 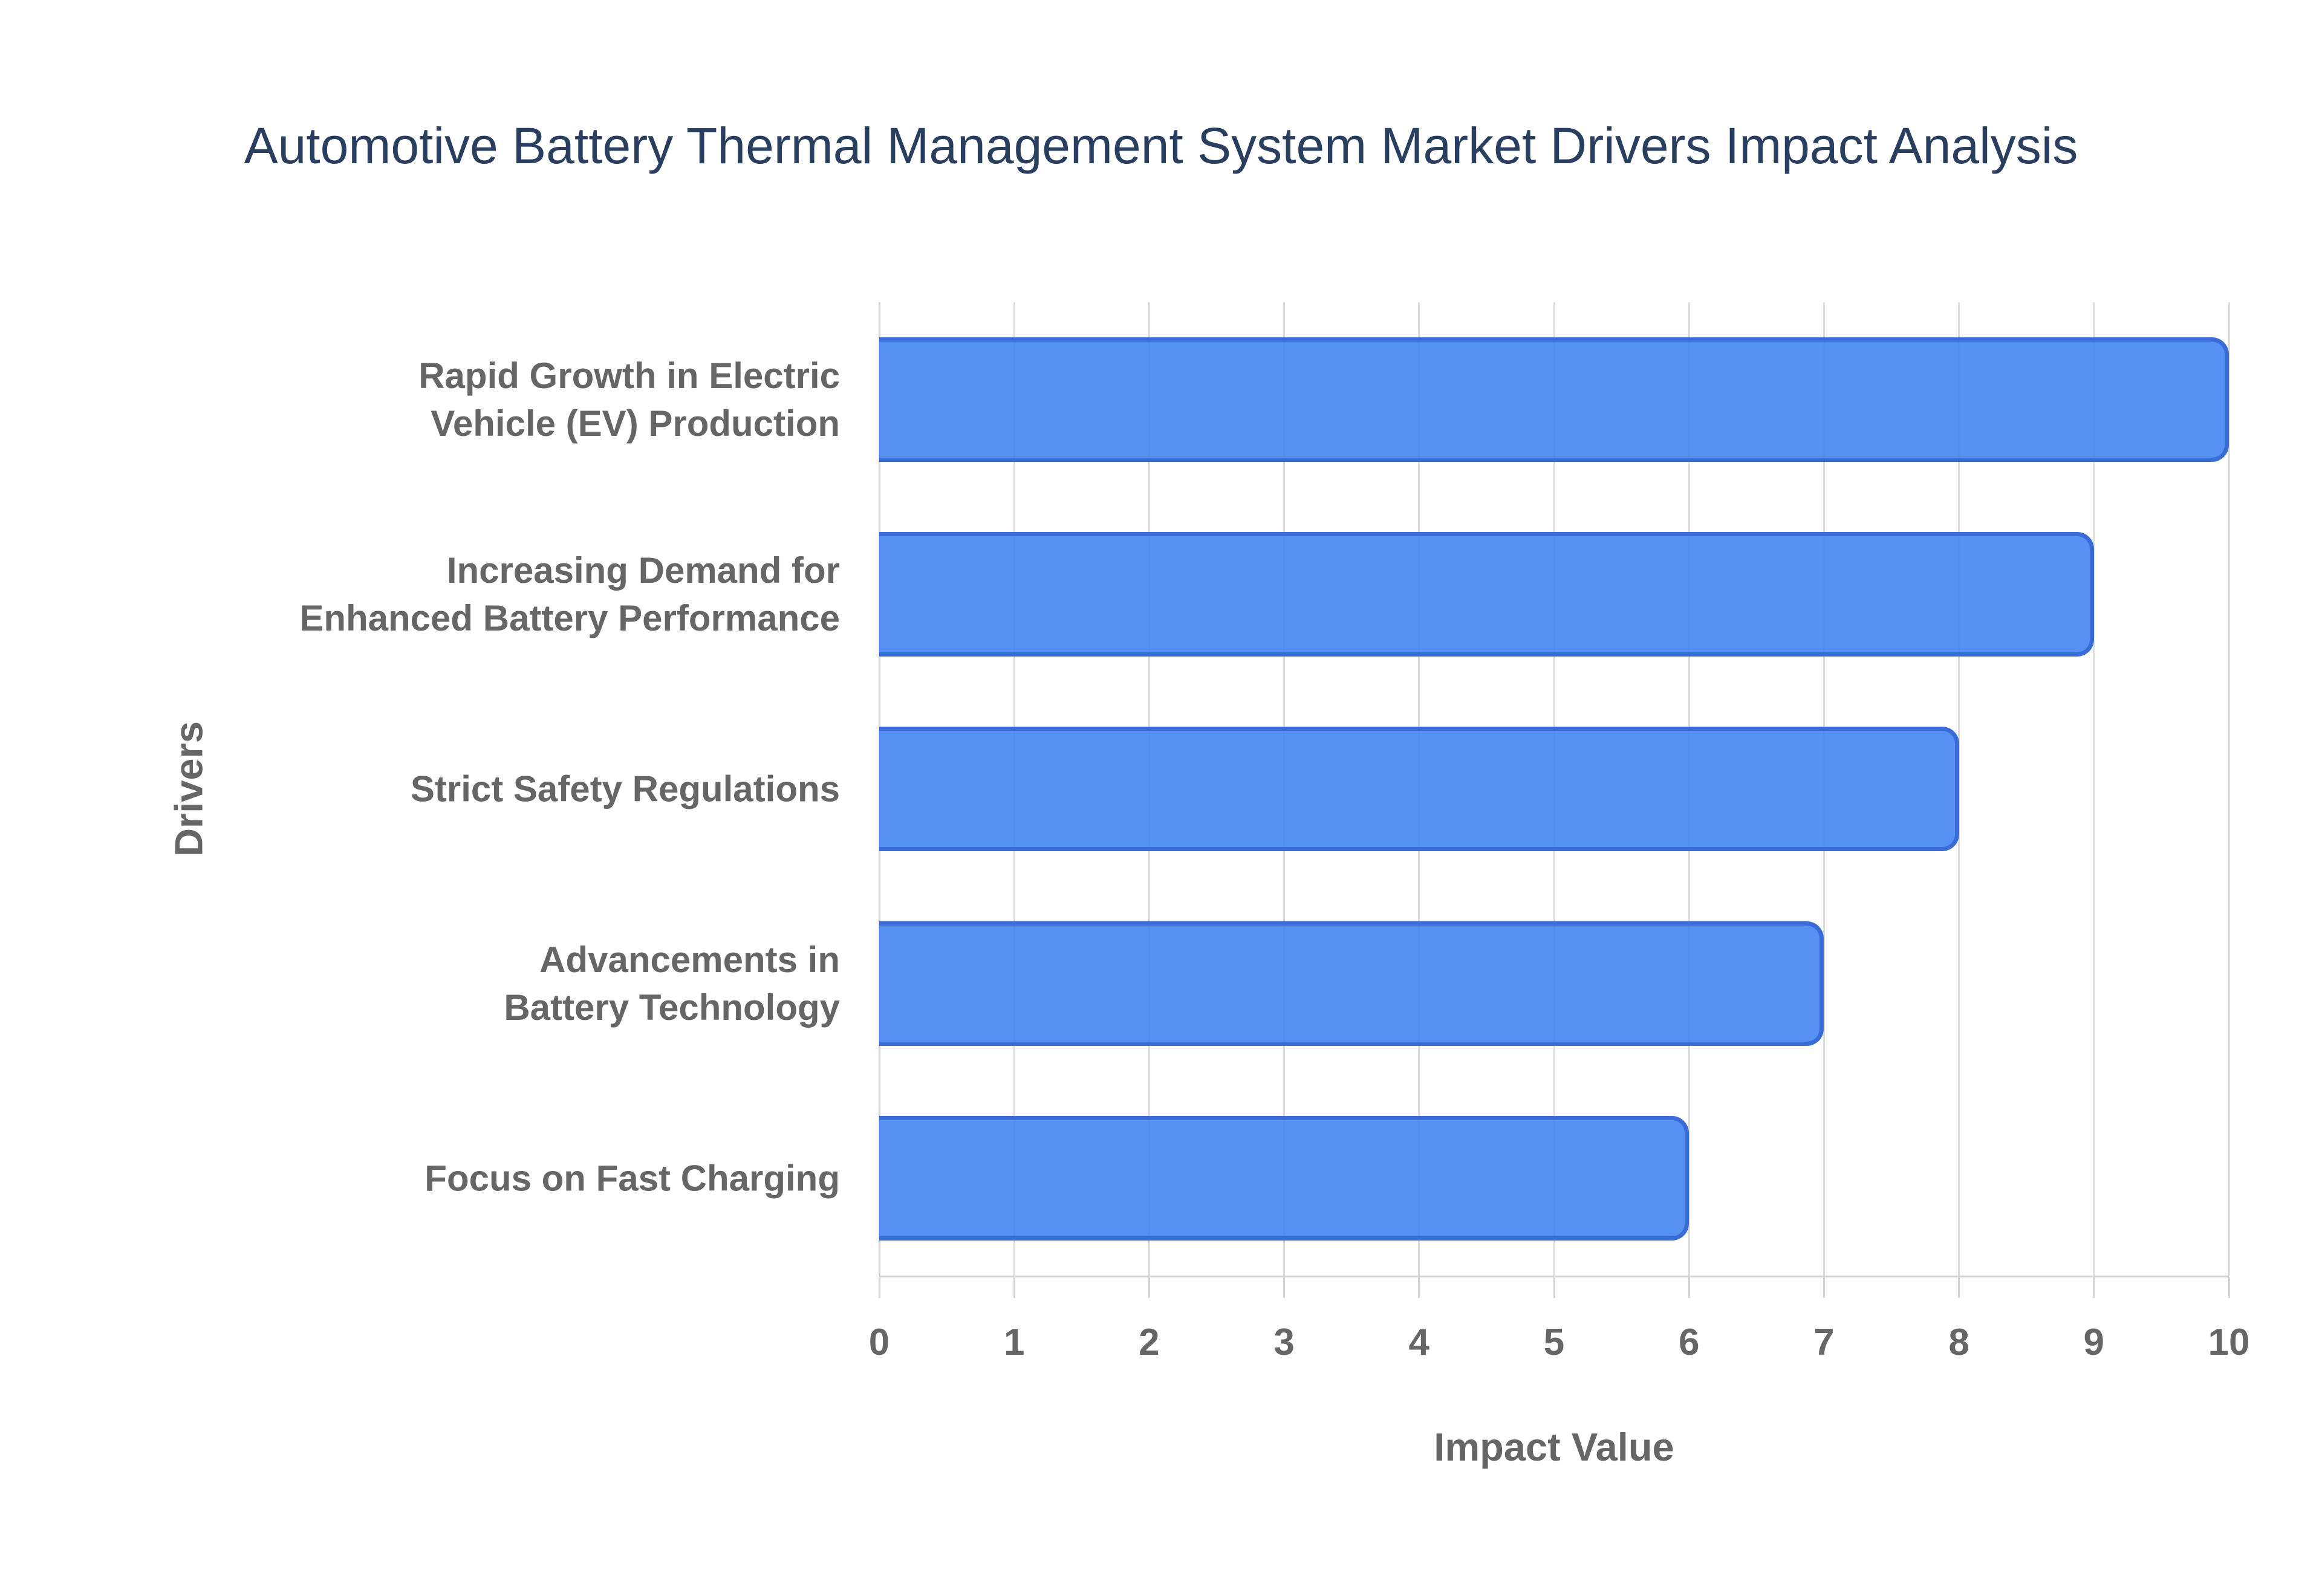 What do you see at coordinates (189, 789) in the screenshot?
I see `y-axis-title: Drivers` at bounding box center [189, 789].